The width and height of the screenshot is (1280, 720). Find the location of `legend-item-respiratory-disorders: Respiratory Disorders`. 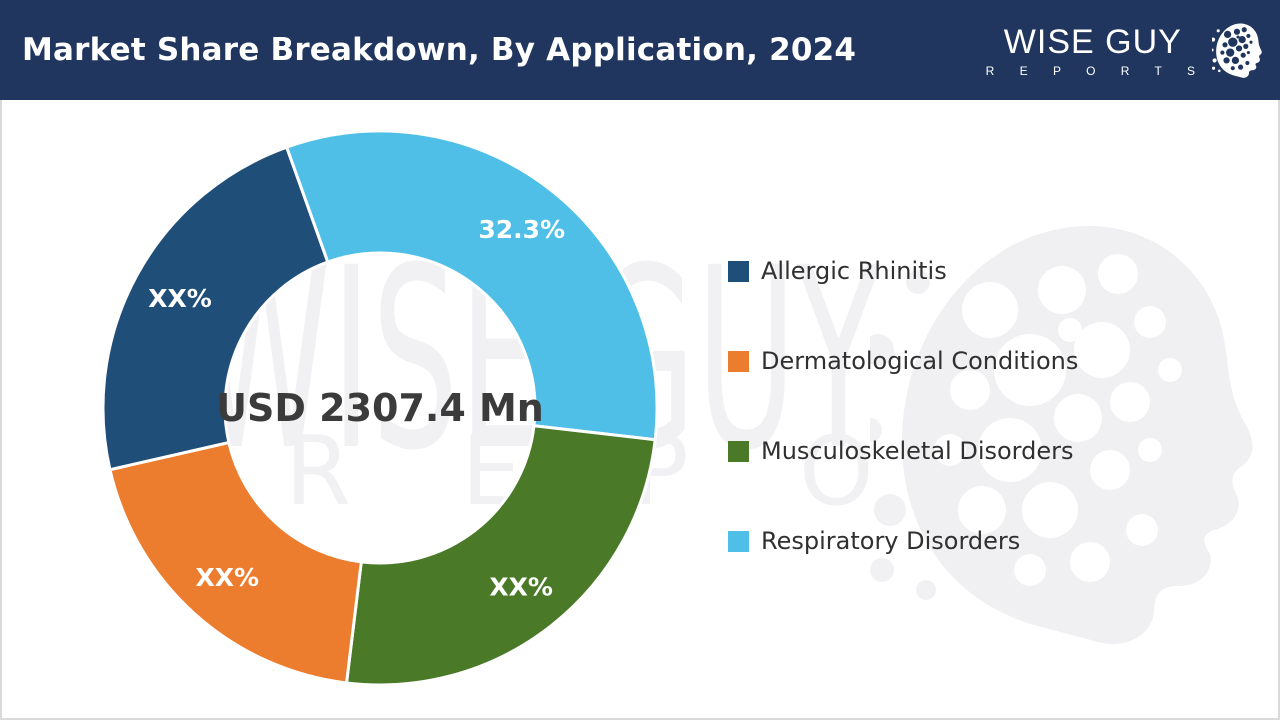

legend-item-respiratory-disorders: Respiratory Disorders is located at coordinates (903, 541).